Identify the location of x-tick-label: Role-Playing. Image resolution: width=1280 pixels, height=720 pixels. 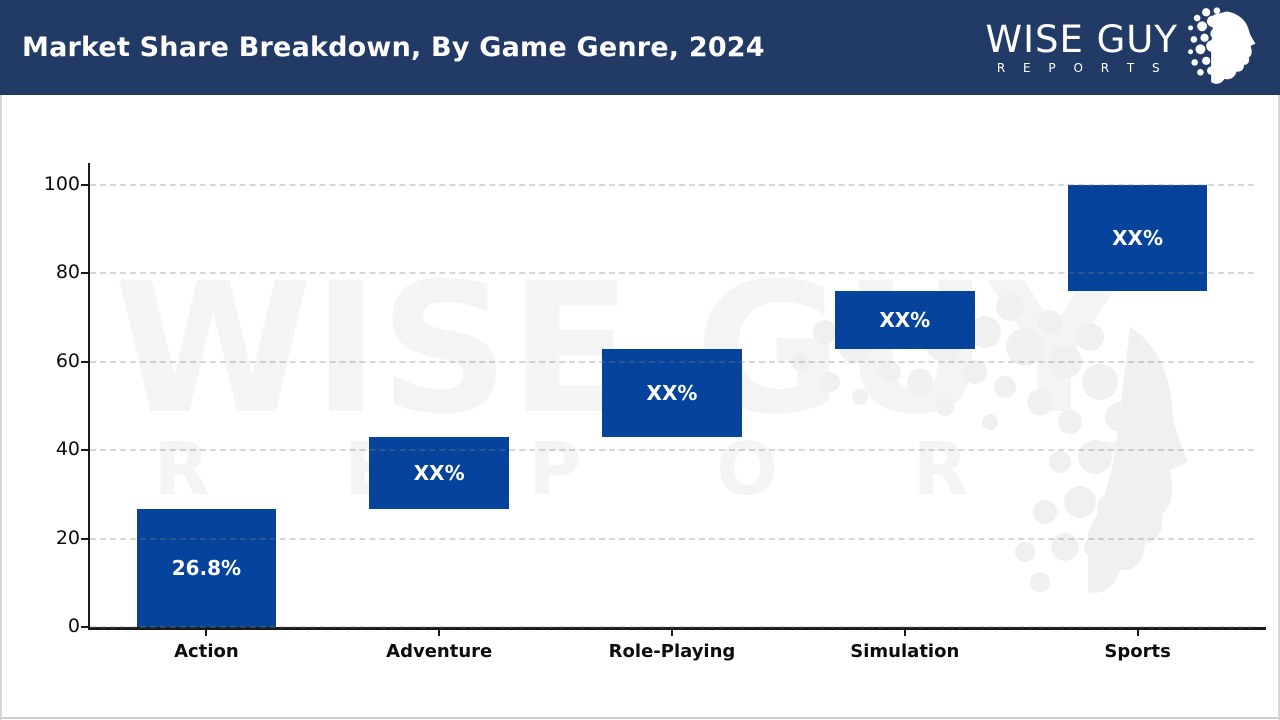
(672, 651).